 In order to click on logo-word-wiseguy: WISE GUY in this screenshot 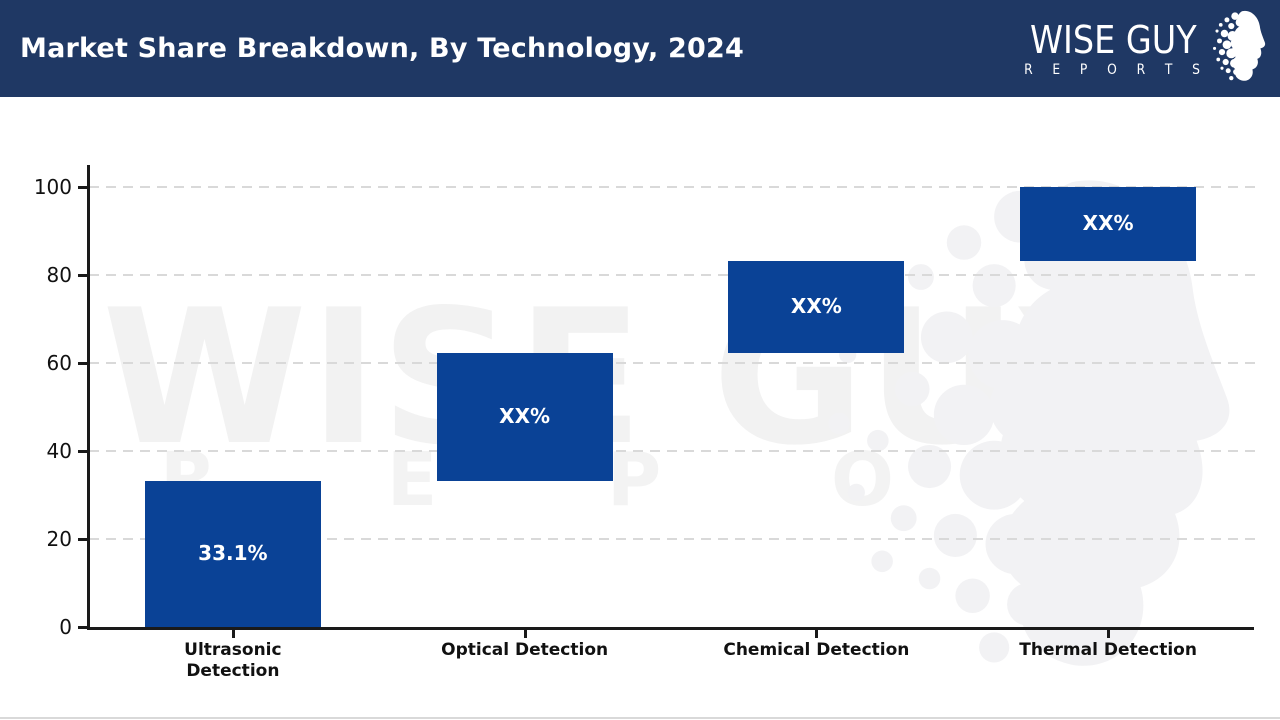, I will do `click(1113, 39)`.